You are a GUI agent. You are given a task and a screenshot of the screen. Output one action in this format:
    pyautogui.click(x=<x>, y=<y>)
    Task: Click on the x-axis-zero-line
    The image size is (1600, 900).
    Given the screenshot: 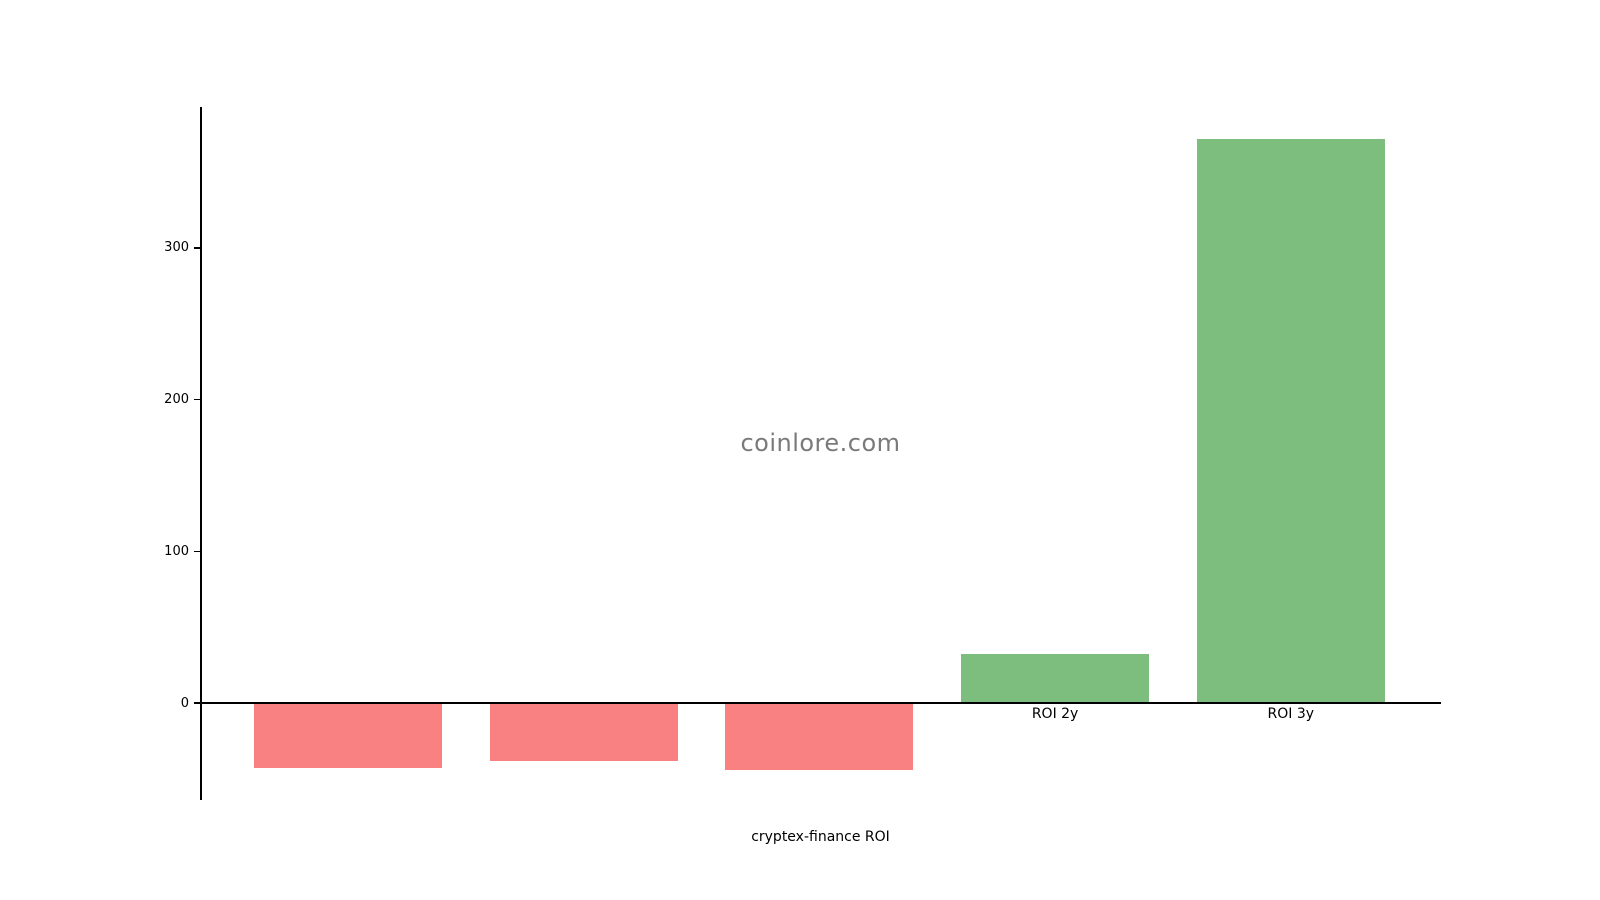 What is the action you would take?
    pyautogui.click(x=820, y=703)
    